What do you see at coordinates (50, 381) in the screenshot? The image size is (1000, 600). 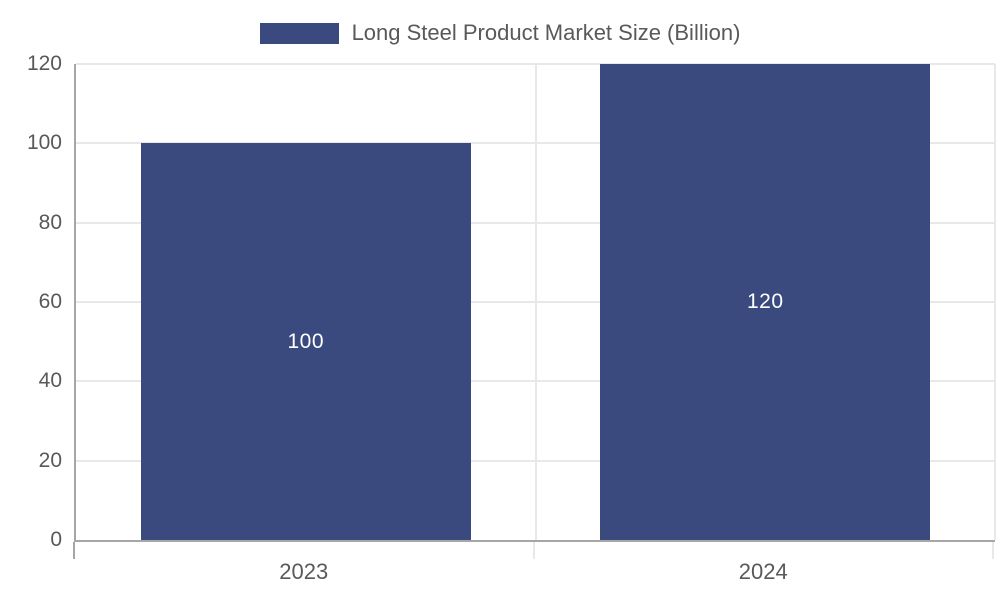 I see `y-tick-label-40: 40` at bounding box center [50, 381].